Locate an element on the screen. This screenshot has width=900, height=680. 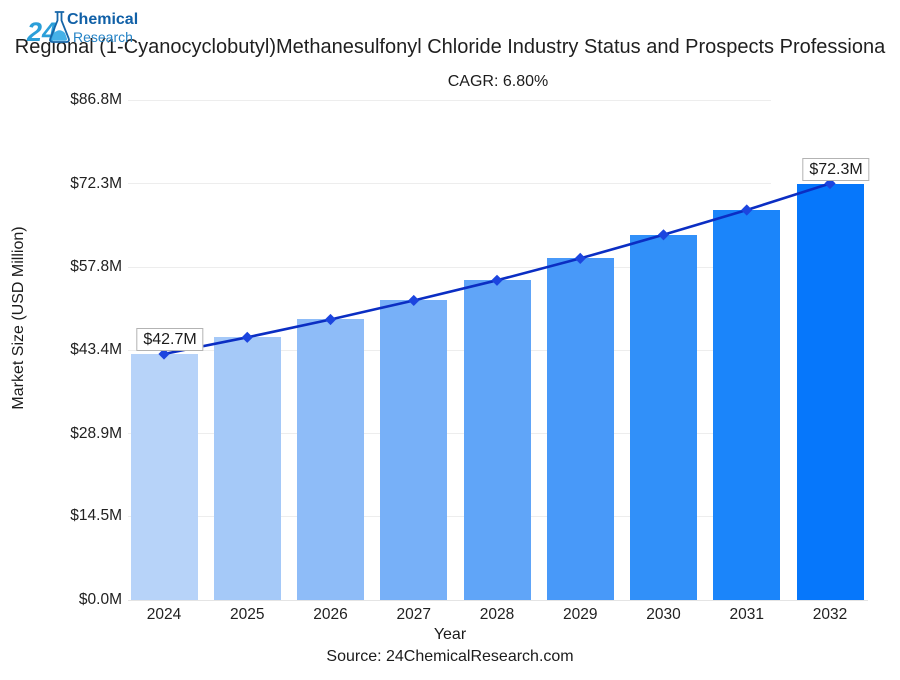
y-tick-label: $28.9M is located at coordinates (96, 433).